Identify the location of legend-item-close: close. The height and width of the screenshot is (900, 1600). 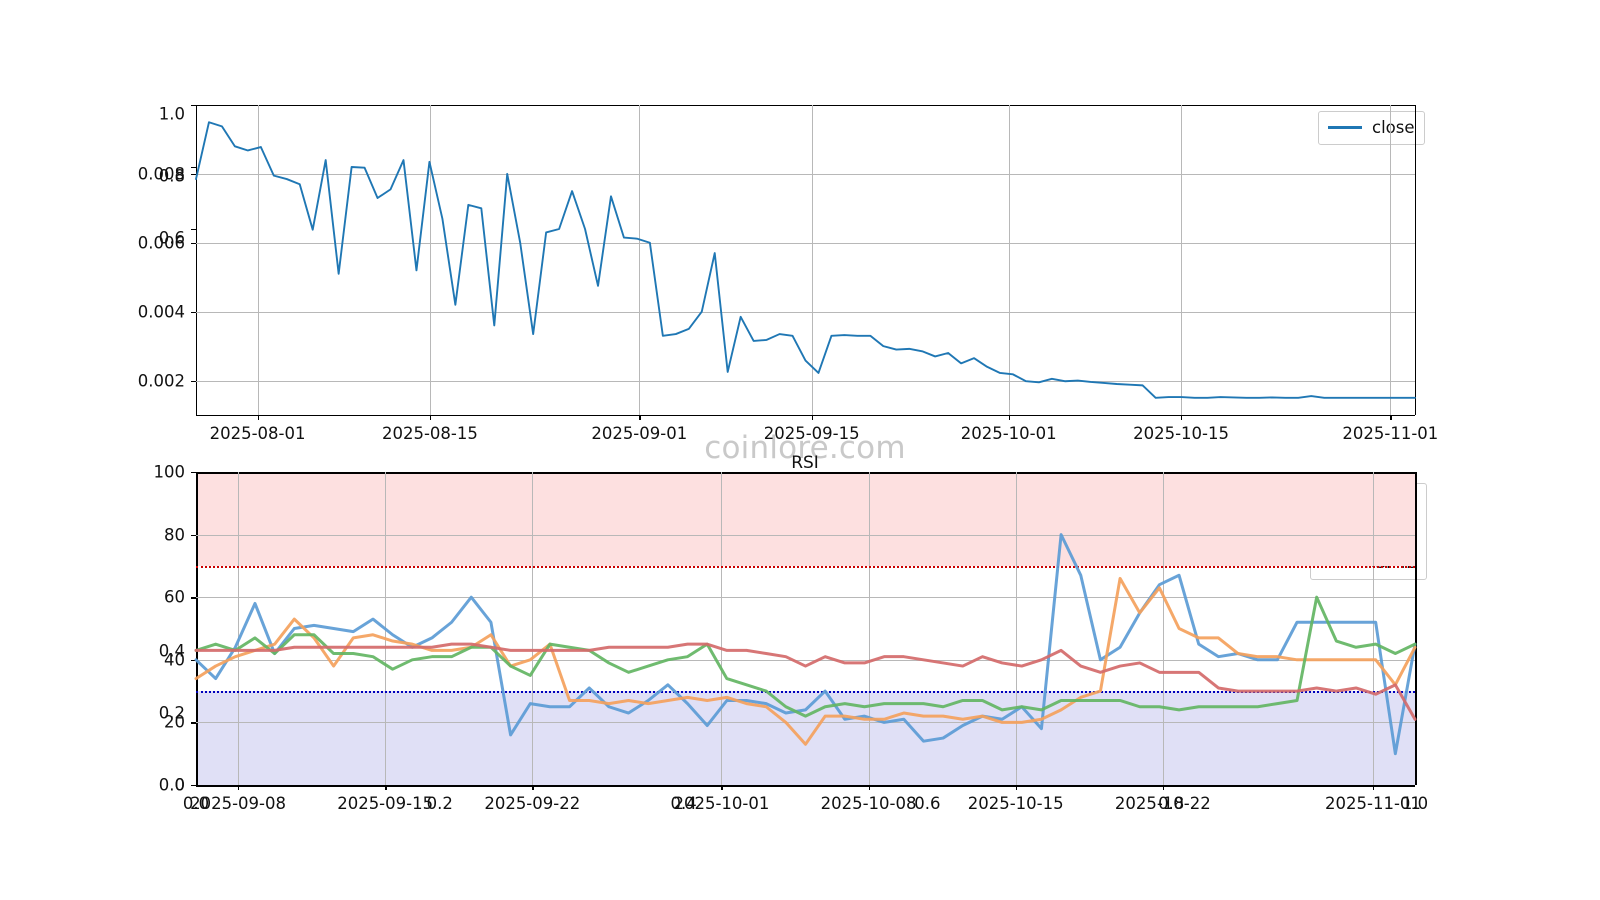
(1371, 127).